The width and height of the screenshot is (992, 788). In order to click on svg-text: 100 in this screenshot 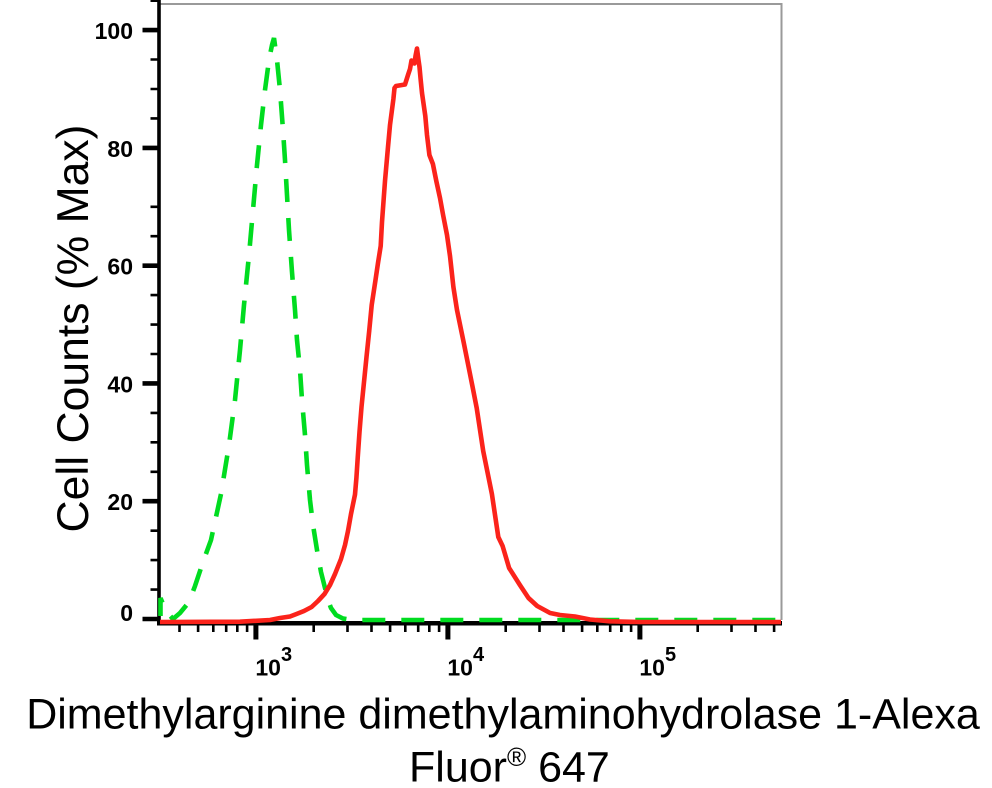, I will do `click(114, 31)`.